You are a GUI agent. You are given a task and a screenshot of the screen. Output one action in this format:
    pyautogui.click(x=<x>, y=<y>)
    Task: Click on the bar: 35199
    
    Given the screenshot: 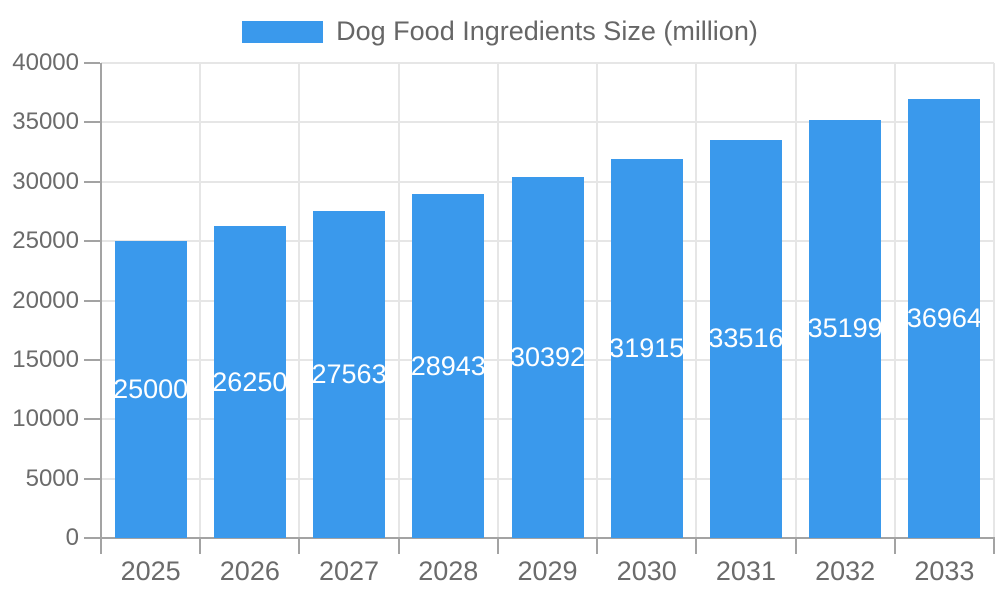 What is the action you would take?
    pyautogui.click(x=845, y=329)
    